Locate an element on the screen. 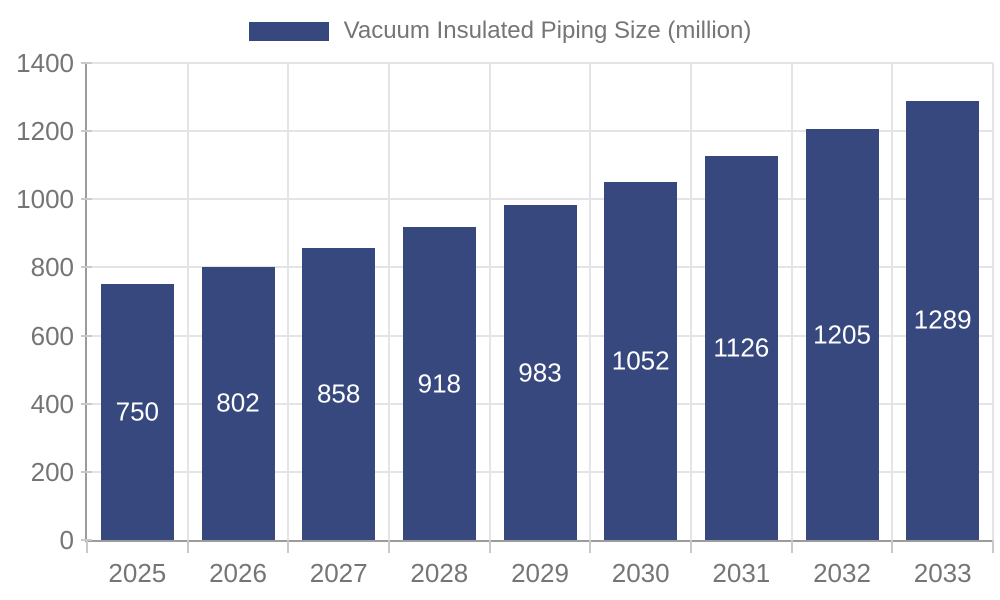  x-tick-label: 2027 is located at coordinates (338, 573).